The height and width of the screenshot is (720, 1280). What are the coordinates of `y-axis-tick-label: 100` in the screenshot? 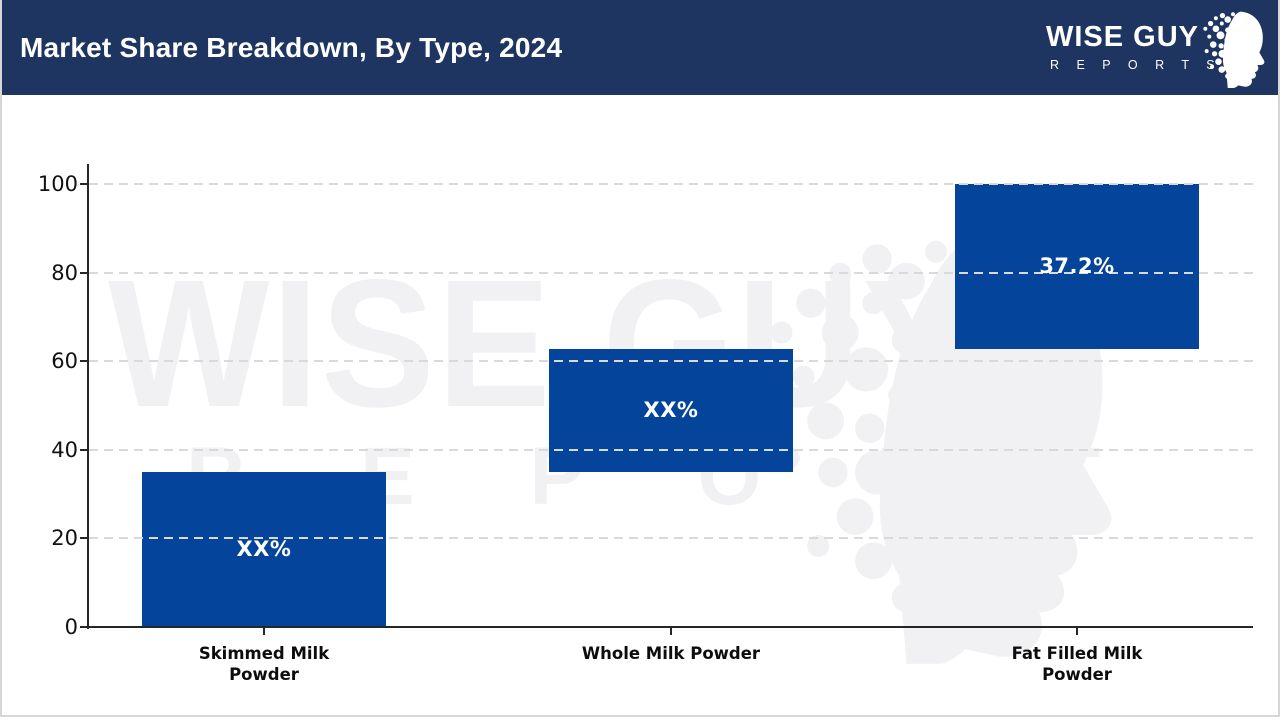 It's located at (57, 184).